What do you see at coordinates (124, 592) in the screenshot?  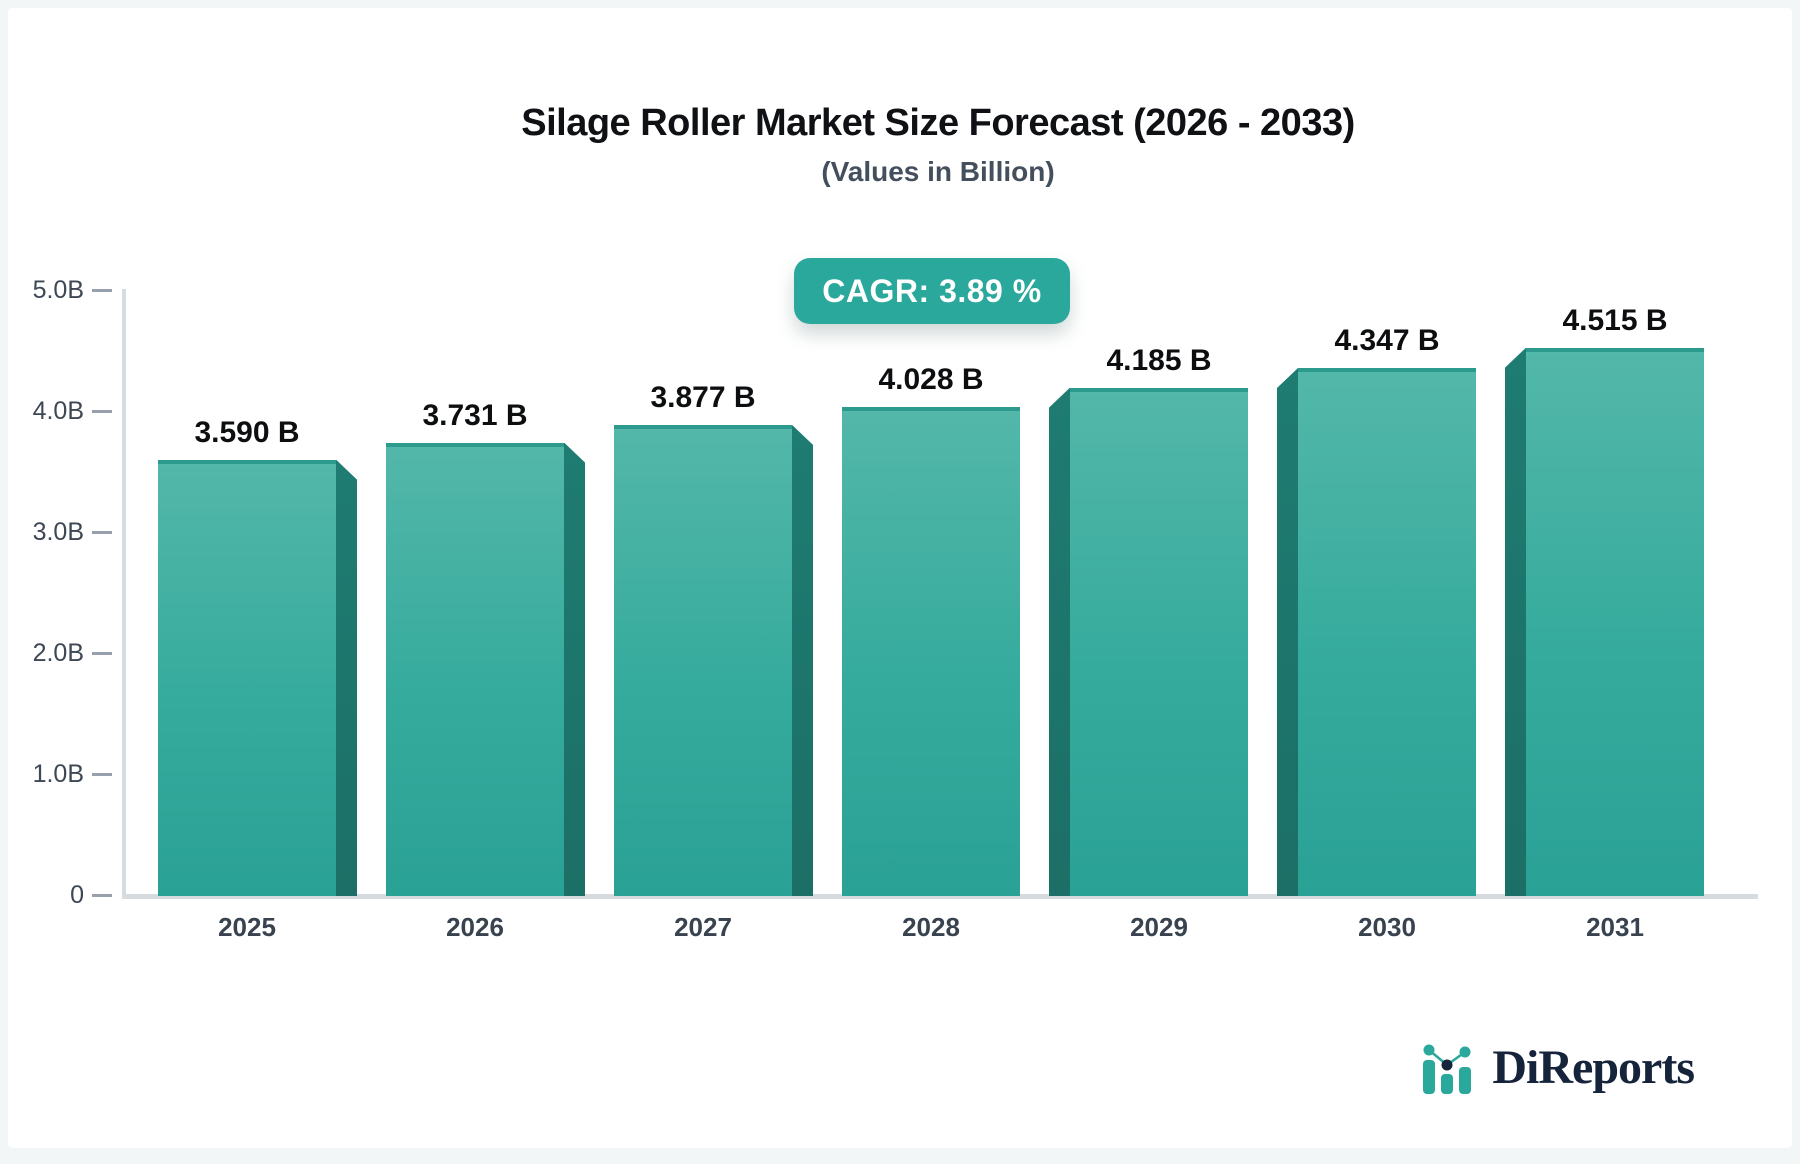 I see `y-axis-line` at bounding box center [124, 592].